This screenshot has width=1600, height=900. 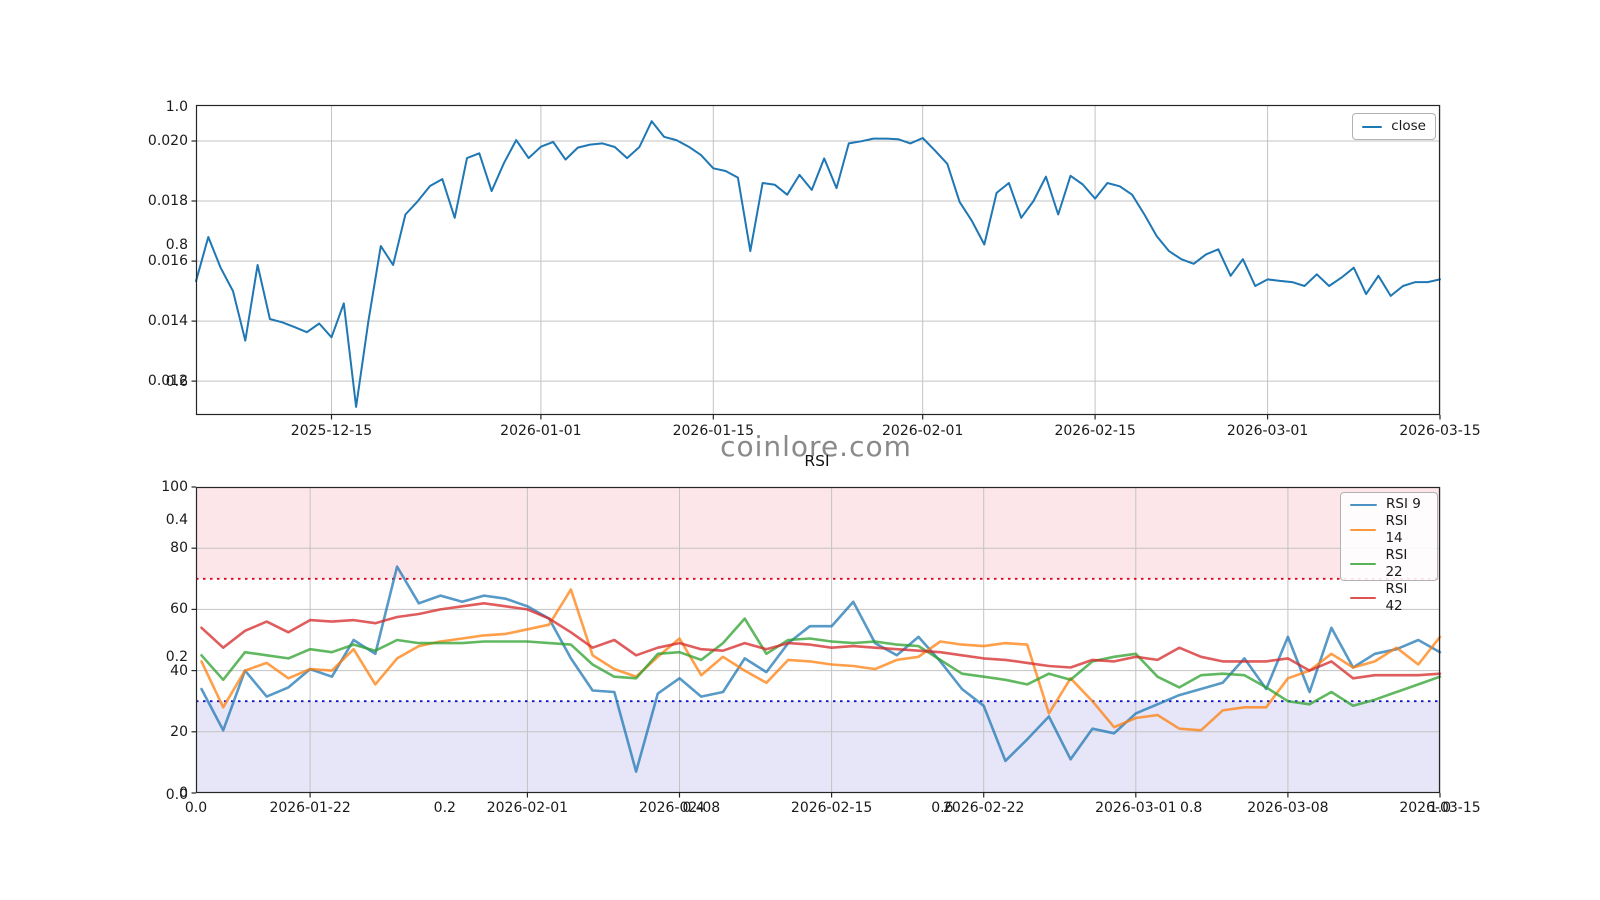 What do you see at coordinates (821, 641) in the screenshot?
I see `rsi-42-line` at bounding box center [821, 641].